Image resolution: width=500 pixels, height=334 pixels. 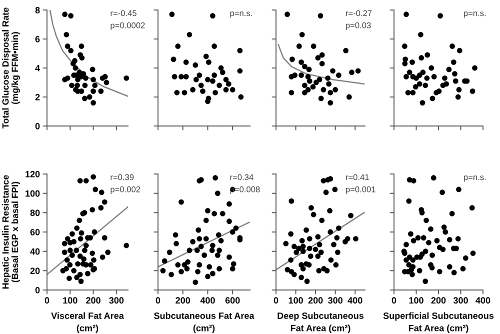 What do you see at coordinates (37, 126) in the screenshot?
I see `y-tick-label: 0` at bounding box center [37, 126].